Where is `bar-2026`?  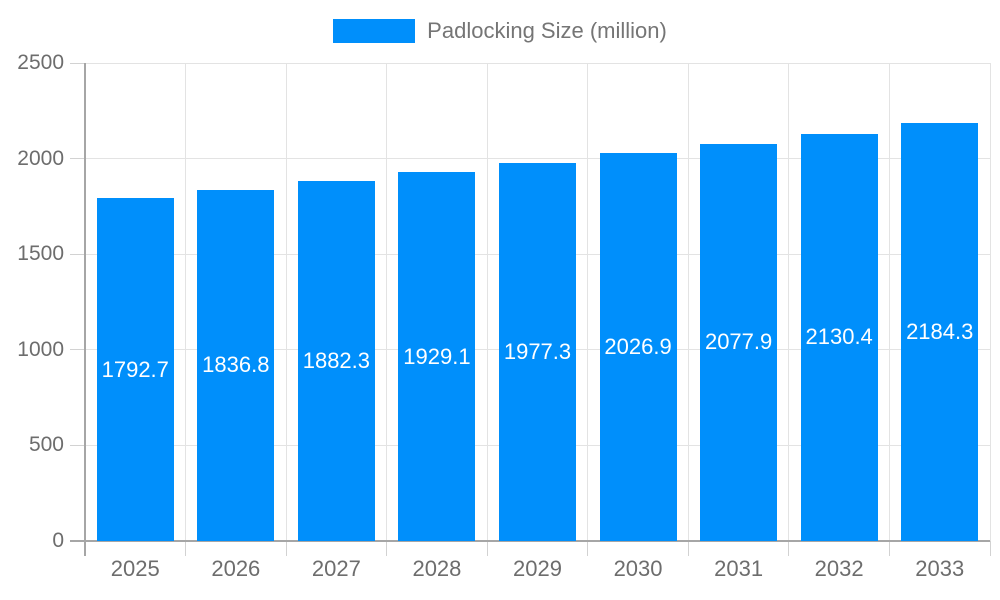
bar-2026 is located at coordinates (236, 365).